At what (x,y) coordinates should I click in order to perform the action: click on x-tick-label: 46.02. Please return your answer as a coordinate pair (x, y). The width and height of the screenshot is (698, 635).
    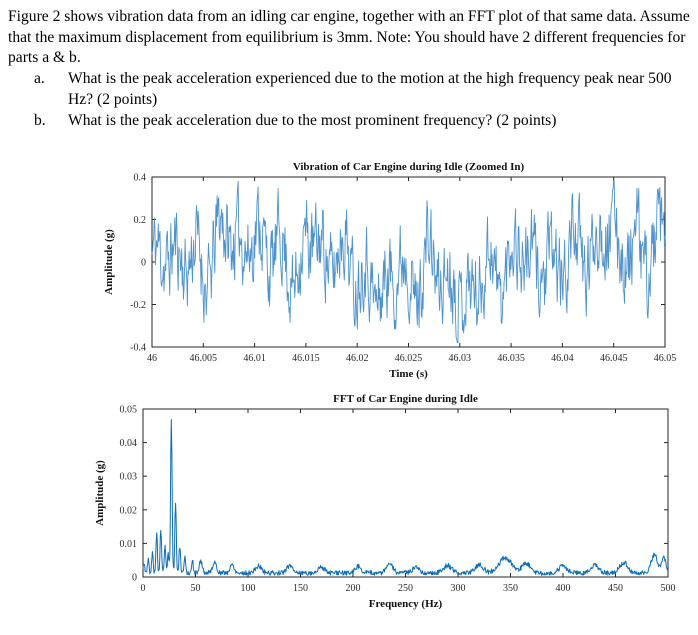
    Looking at the image, I should click on (357, 358).